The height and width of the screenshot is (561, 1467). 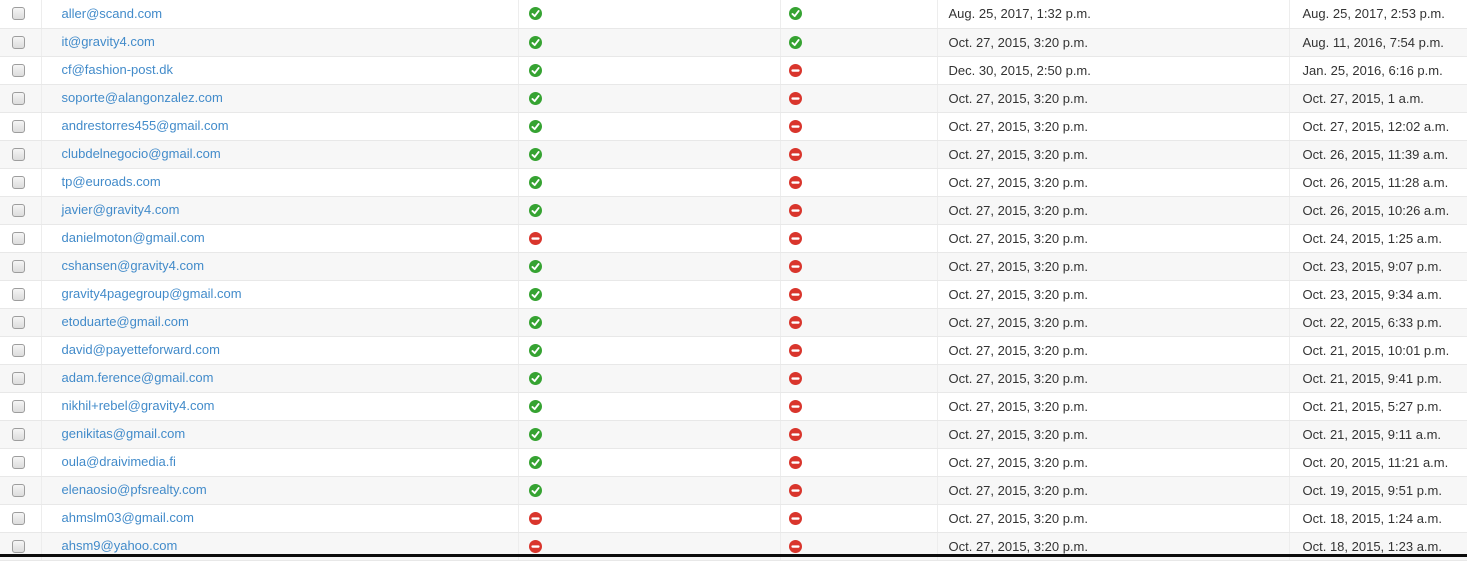 I want to click on email-link: oula@draivimedia.fi, so click(x=118, y=461).